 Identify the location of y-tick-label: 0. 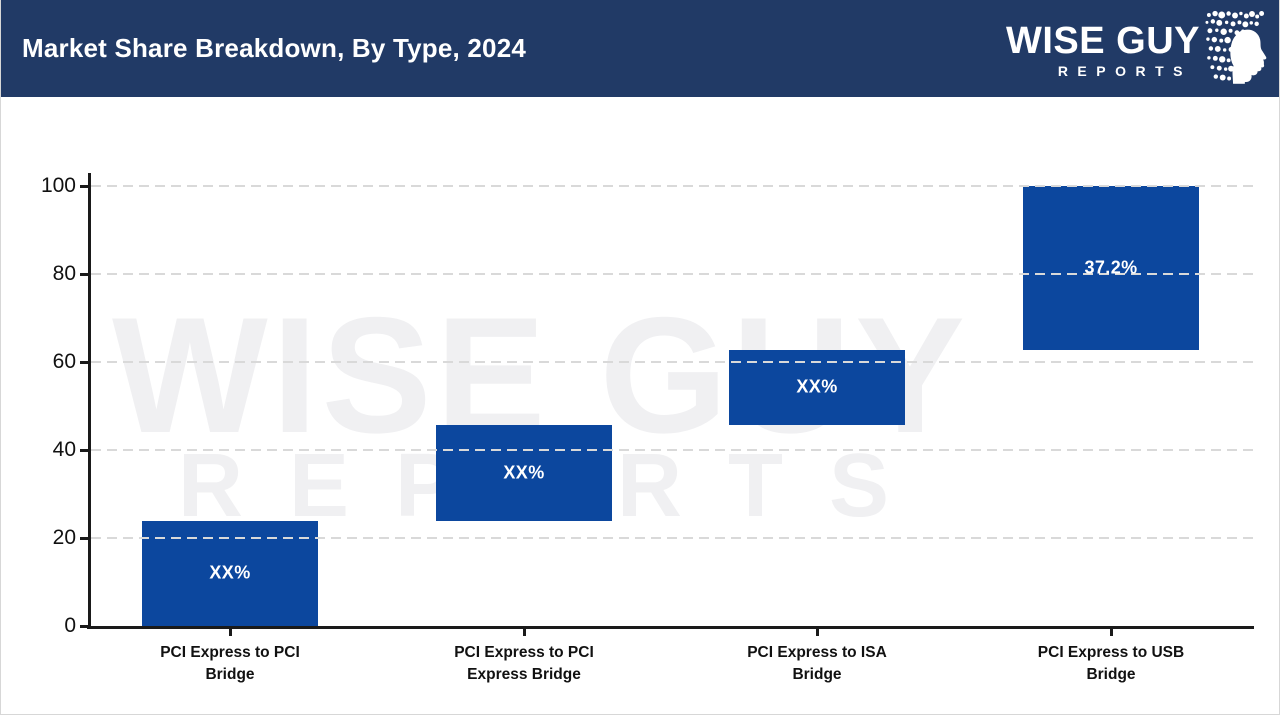
(70, 625).